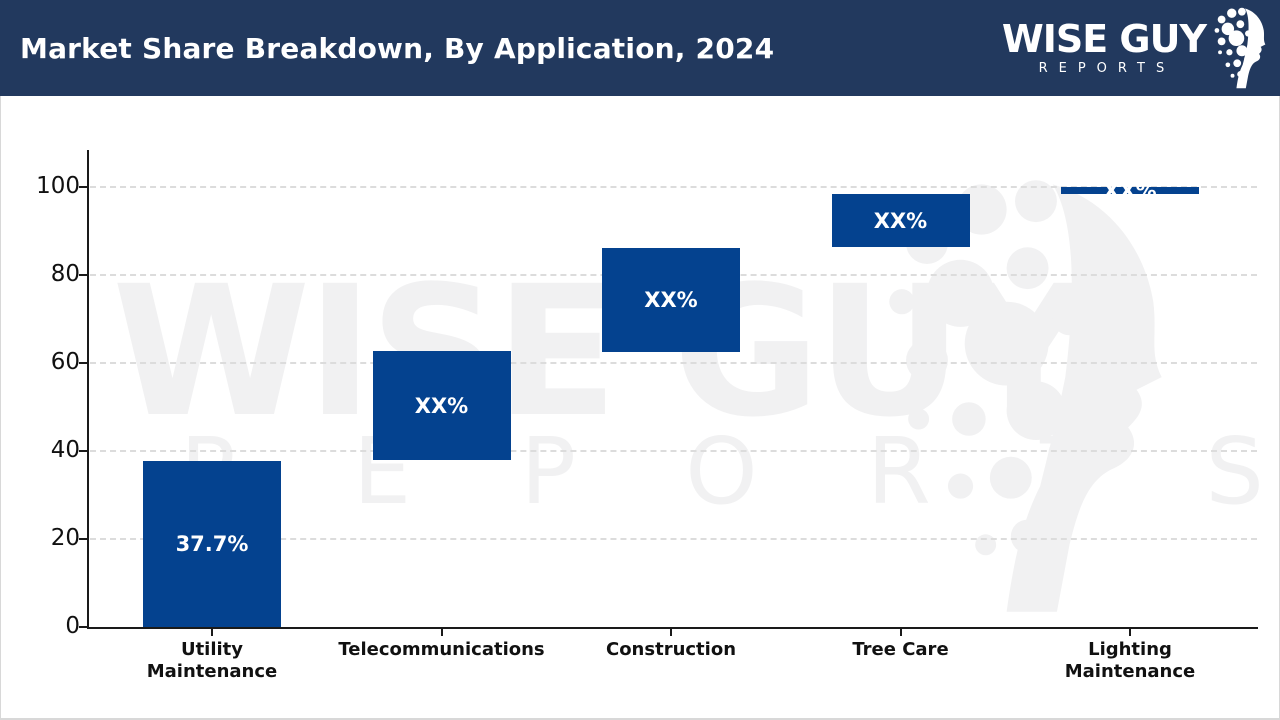  What do you see at coordinates (72, 626) in the screenshot?
I see `y-tick-label: 0` at bounding box center [72, 626].